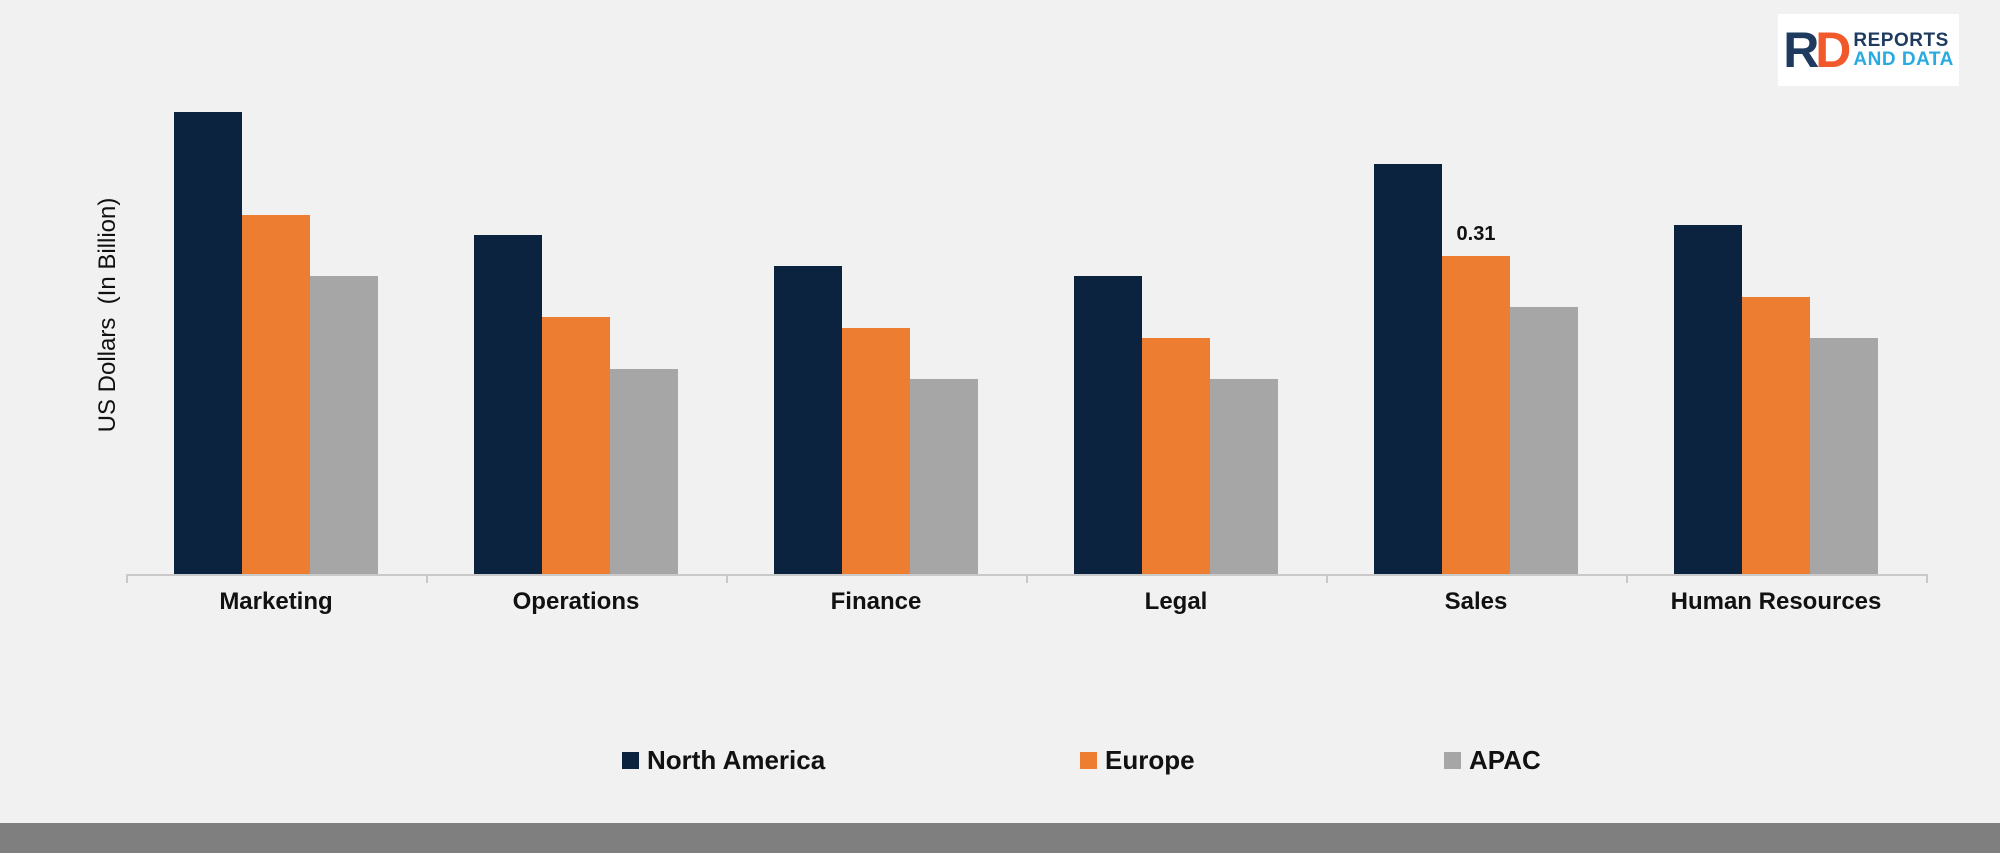 The height and width of the screenshot is (853, 2000). What do you see at coordinates (1901, 40) in the screenshot?
I see `logo-text-reports: REPORTS` at bounding box center [1901, 40].